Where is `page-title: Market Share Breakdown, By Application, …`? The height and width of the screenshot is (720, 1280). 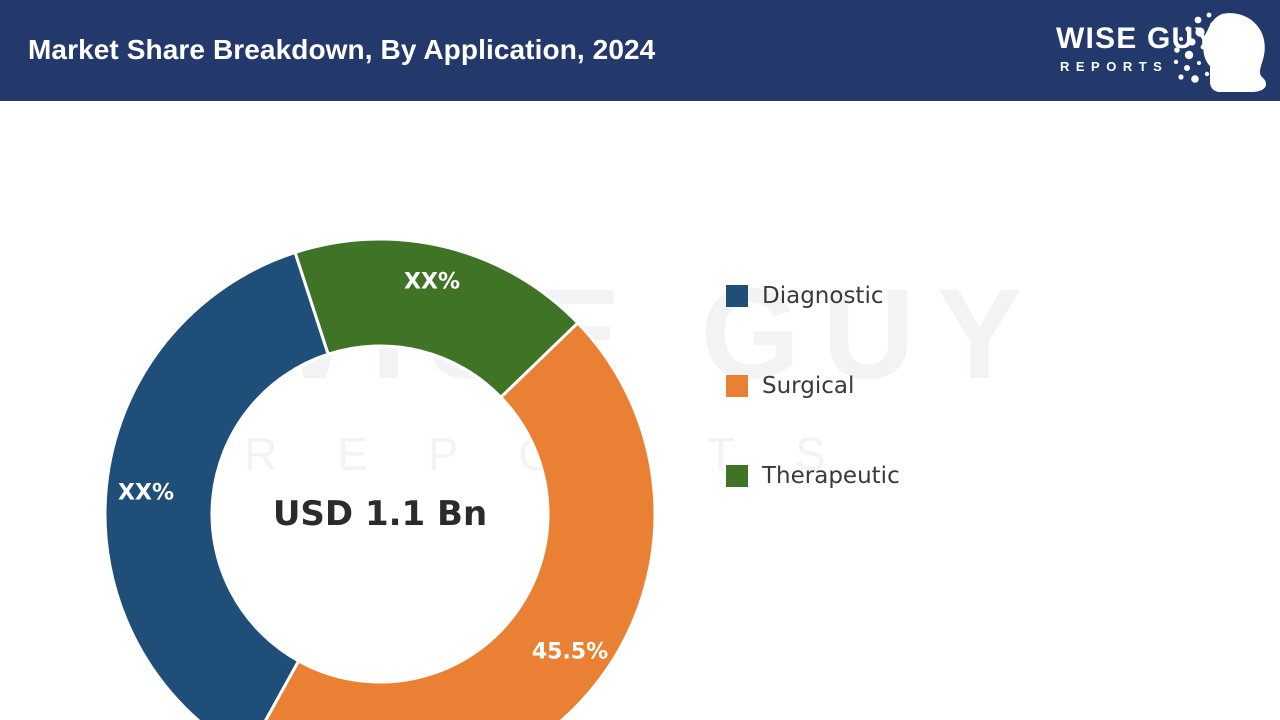
page-title: Market Share Breakdown, By Application, … is located at coordinates (342, 49).